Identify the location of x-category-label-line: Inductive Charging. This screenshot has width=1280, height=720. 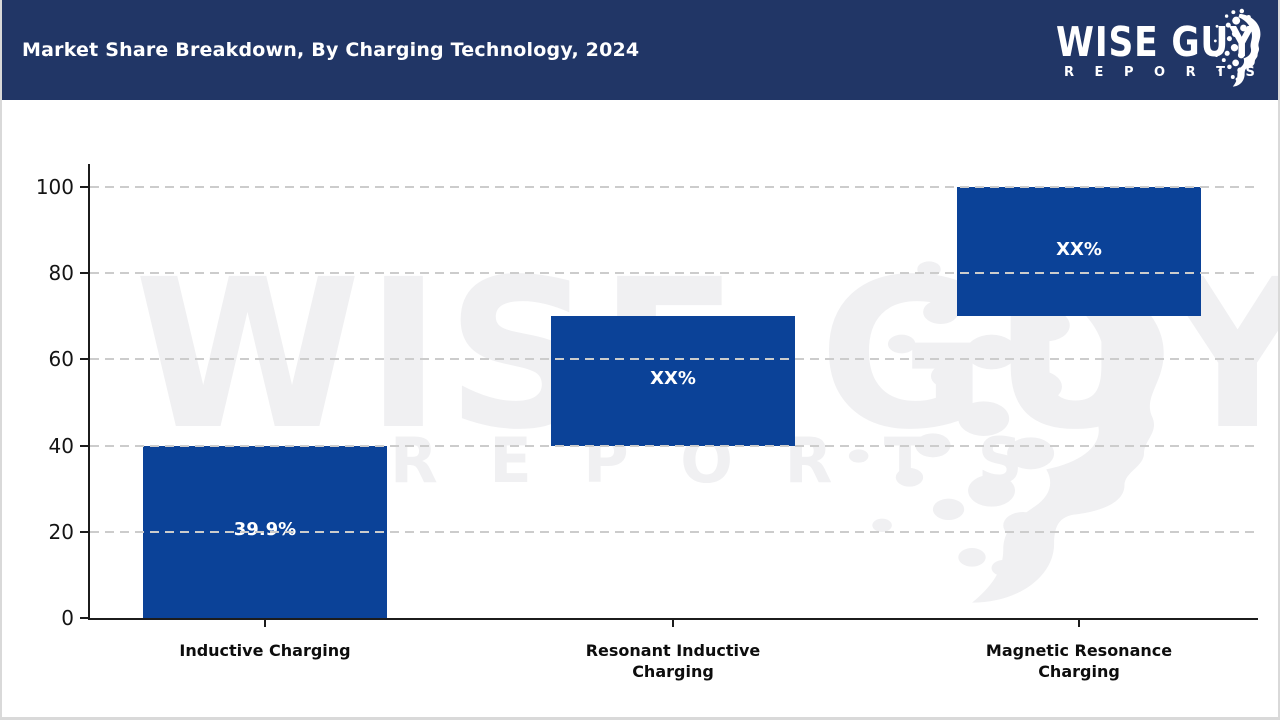
(265, 650).